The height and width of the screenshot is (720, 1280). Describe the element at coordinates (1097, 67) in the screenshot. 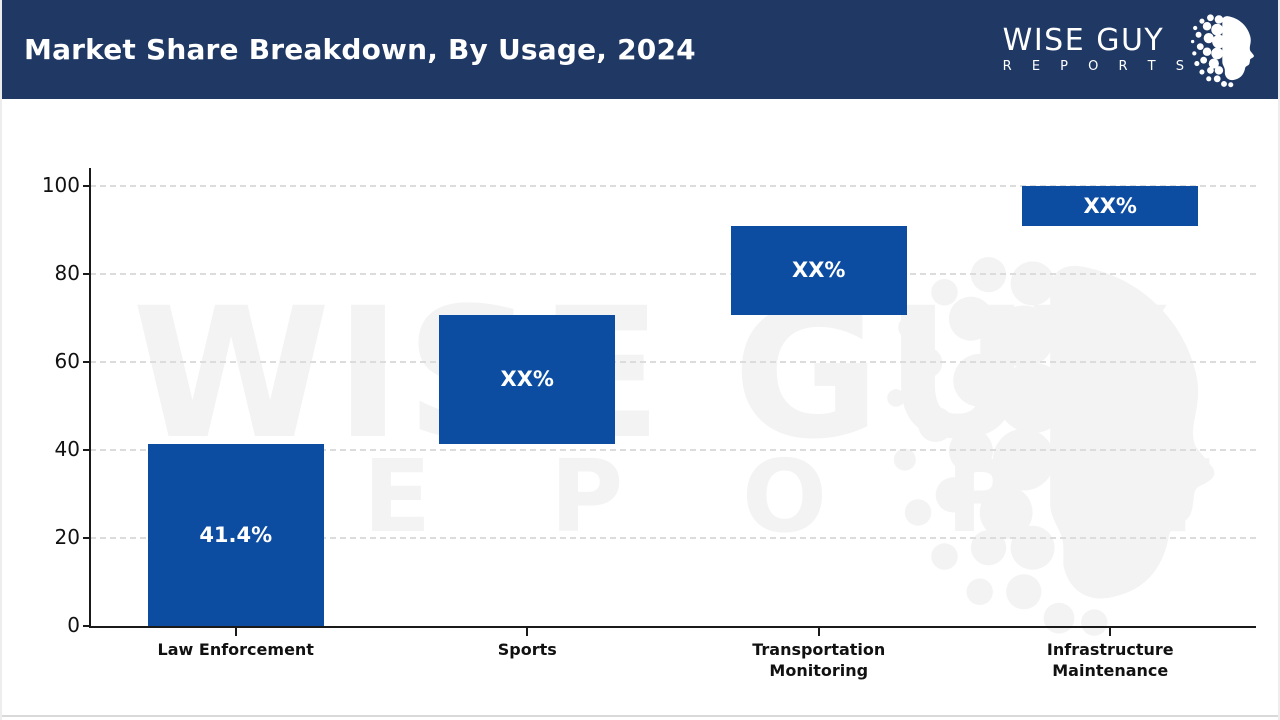

I see `logo-wordmark-line2: R E P O R T S` at that location.